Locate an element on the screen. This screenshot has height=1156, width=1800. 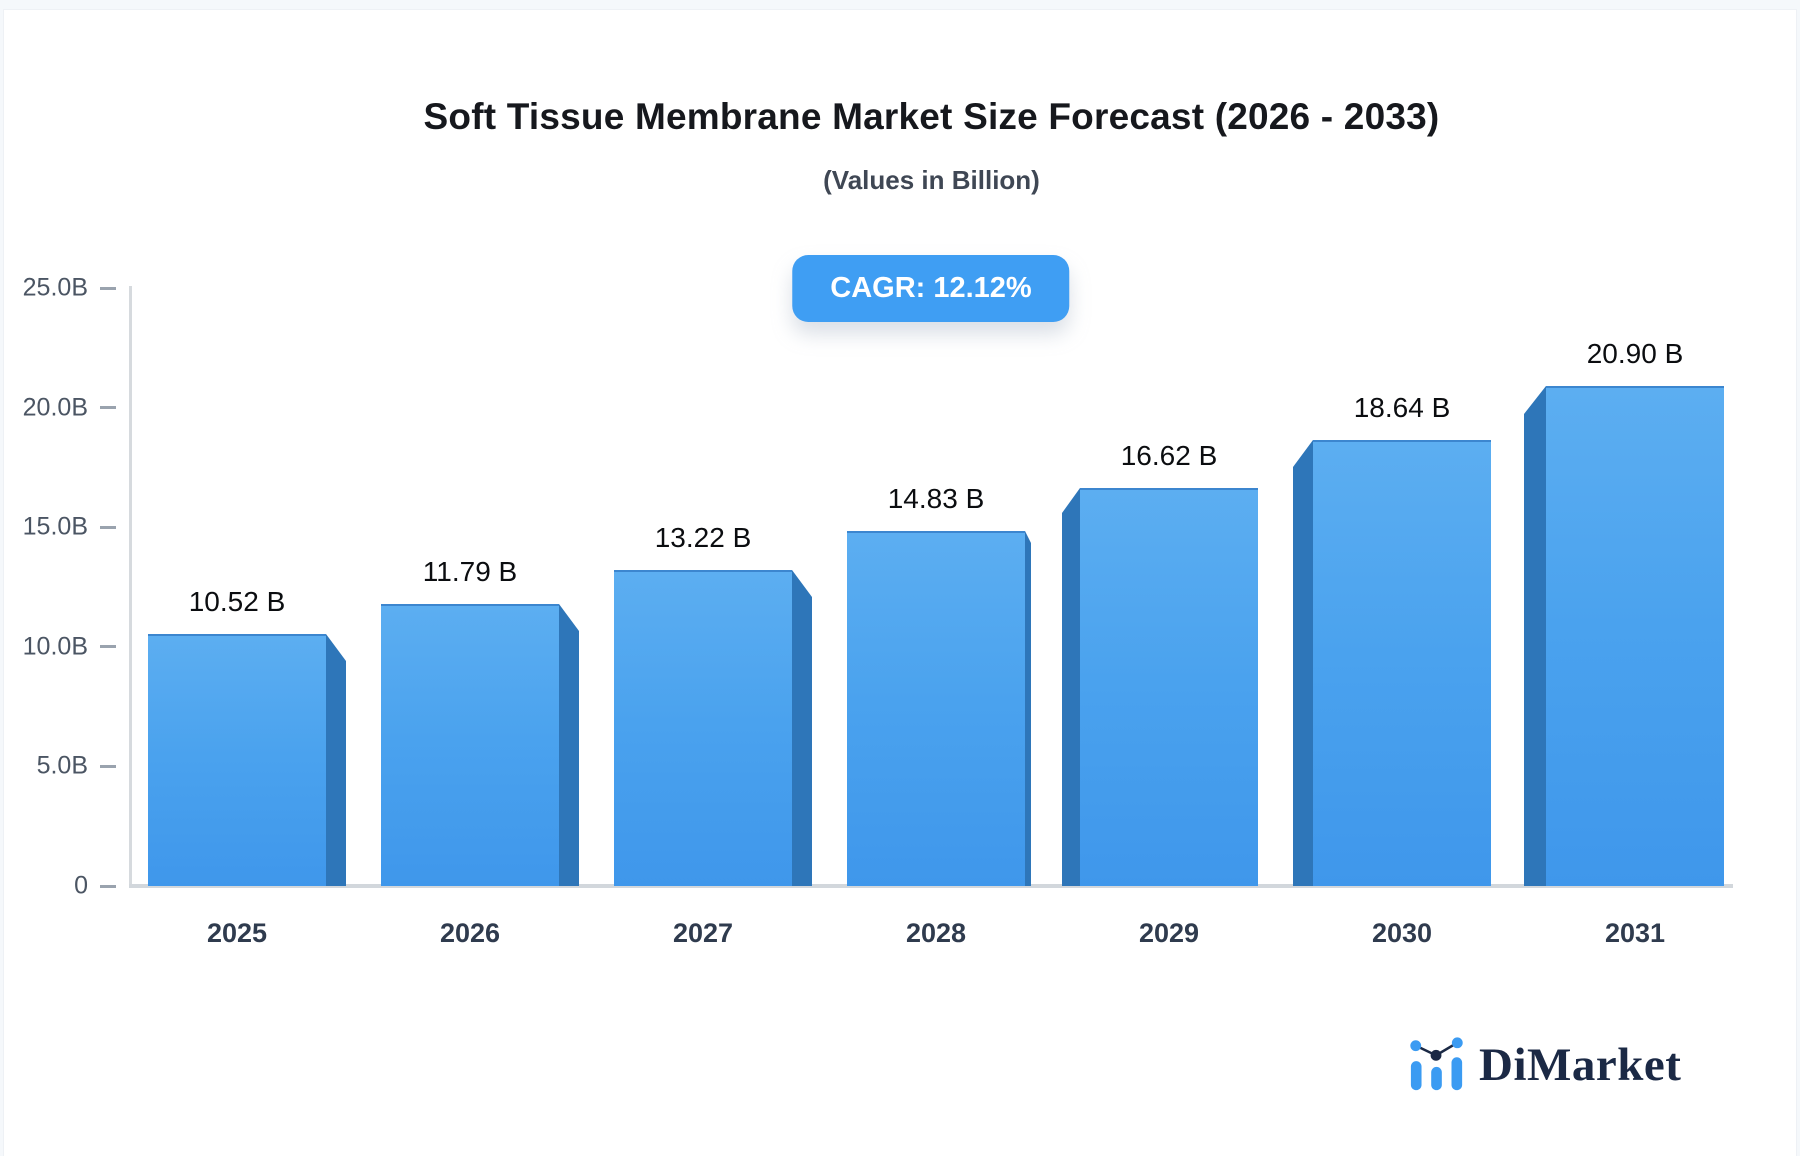
bar-value-label: 18.64 B is located at coordinates (1402, 407).